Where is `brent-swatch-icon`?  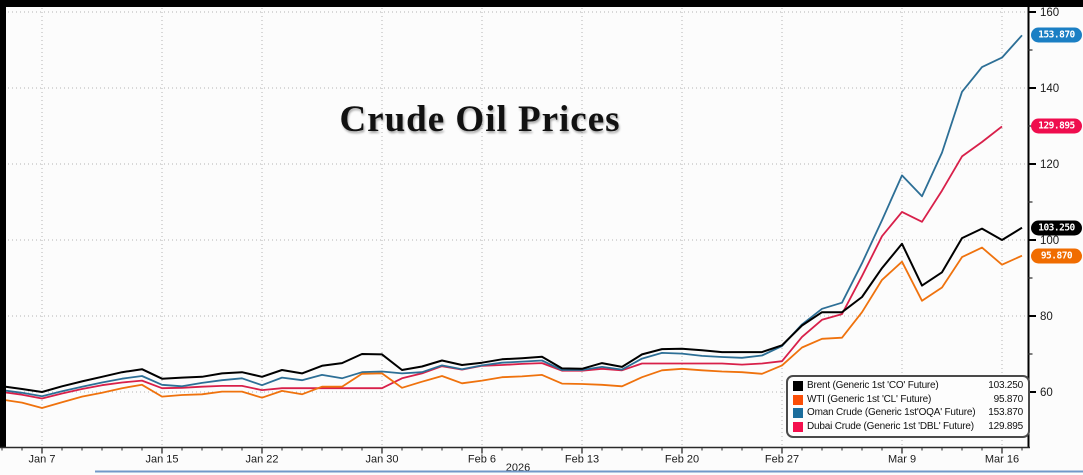 brent-swatch-icon is located at coordinates (798, 386).